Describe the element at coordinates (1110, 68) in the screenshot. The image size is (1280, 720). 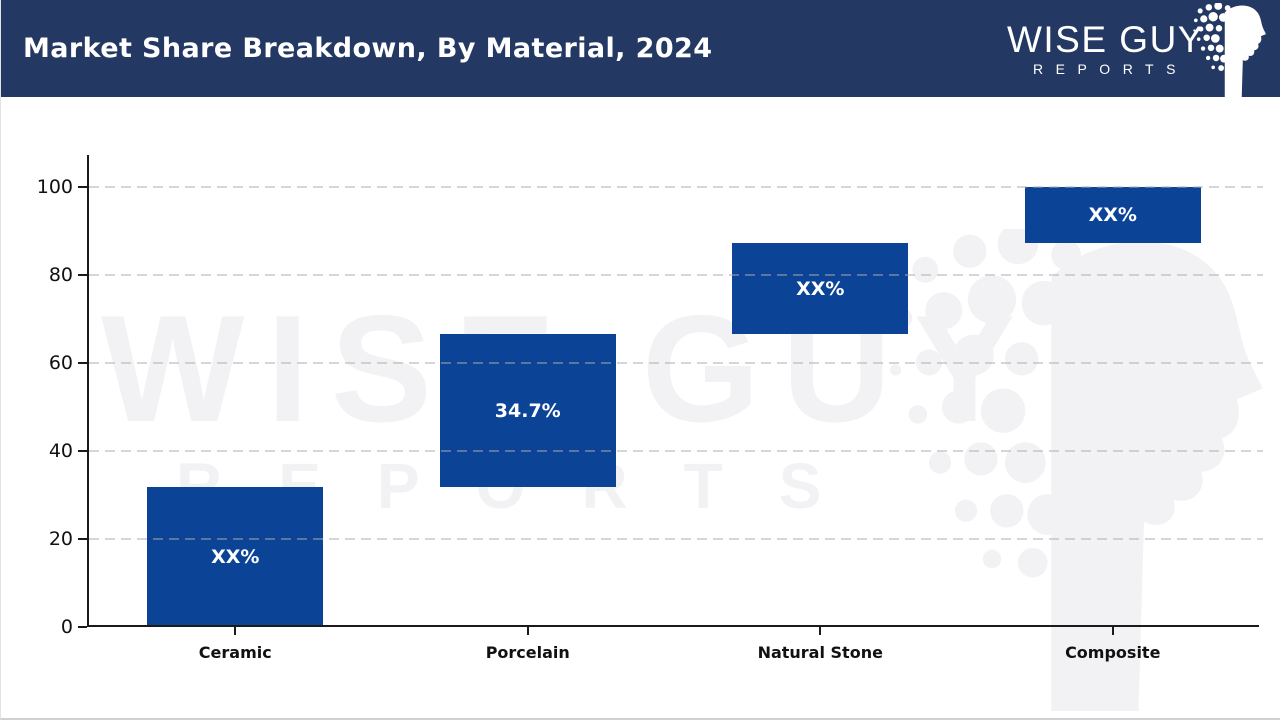
I see `logo-subtext: REPORTS` at that location.